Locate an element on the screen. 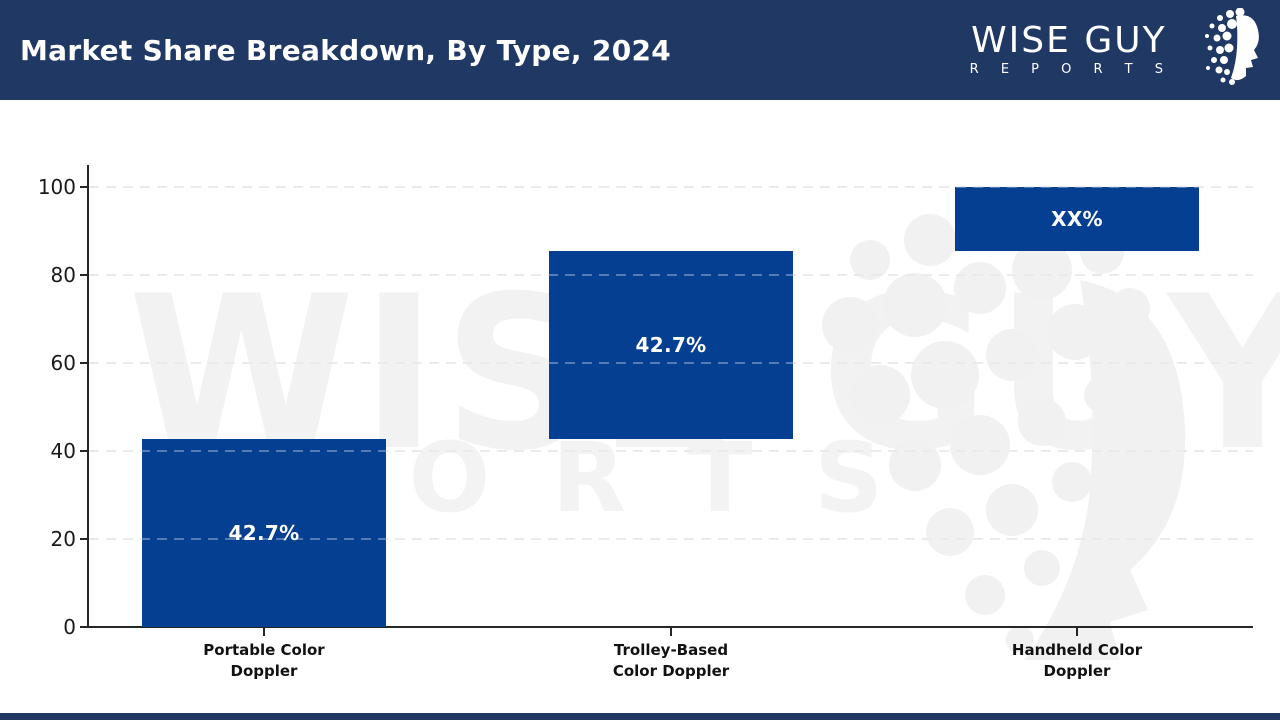 The image size is (1280, 720). x-category-label: Handheld Color Doppler is located at coordinates (1077, 660).